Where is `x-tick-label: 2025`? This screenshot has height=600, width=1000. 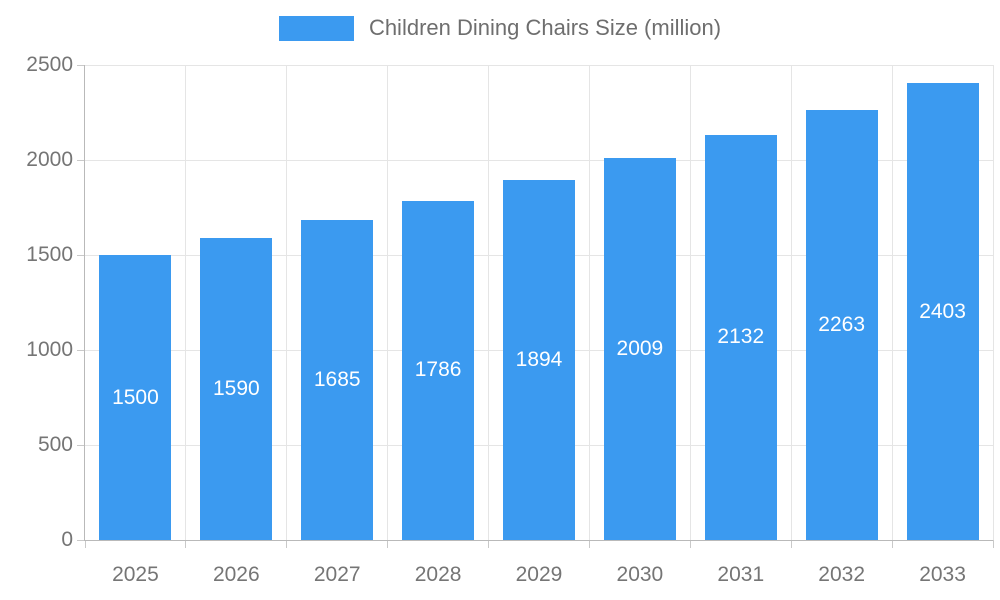 x-tick-label: 2025 is located at coordinates (135, 574).